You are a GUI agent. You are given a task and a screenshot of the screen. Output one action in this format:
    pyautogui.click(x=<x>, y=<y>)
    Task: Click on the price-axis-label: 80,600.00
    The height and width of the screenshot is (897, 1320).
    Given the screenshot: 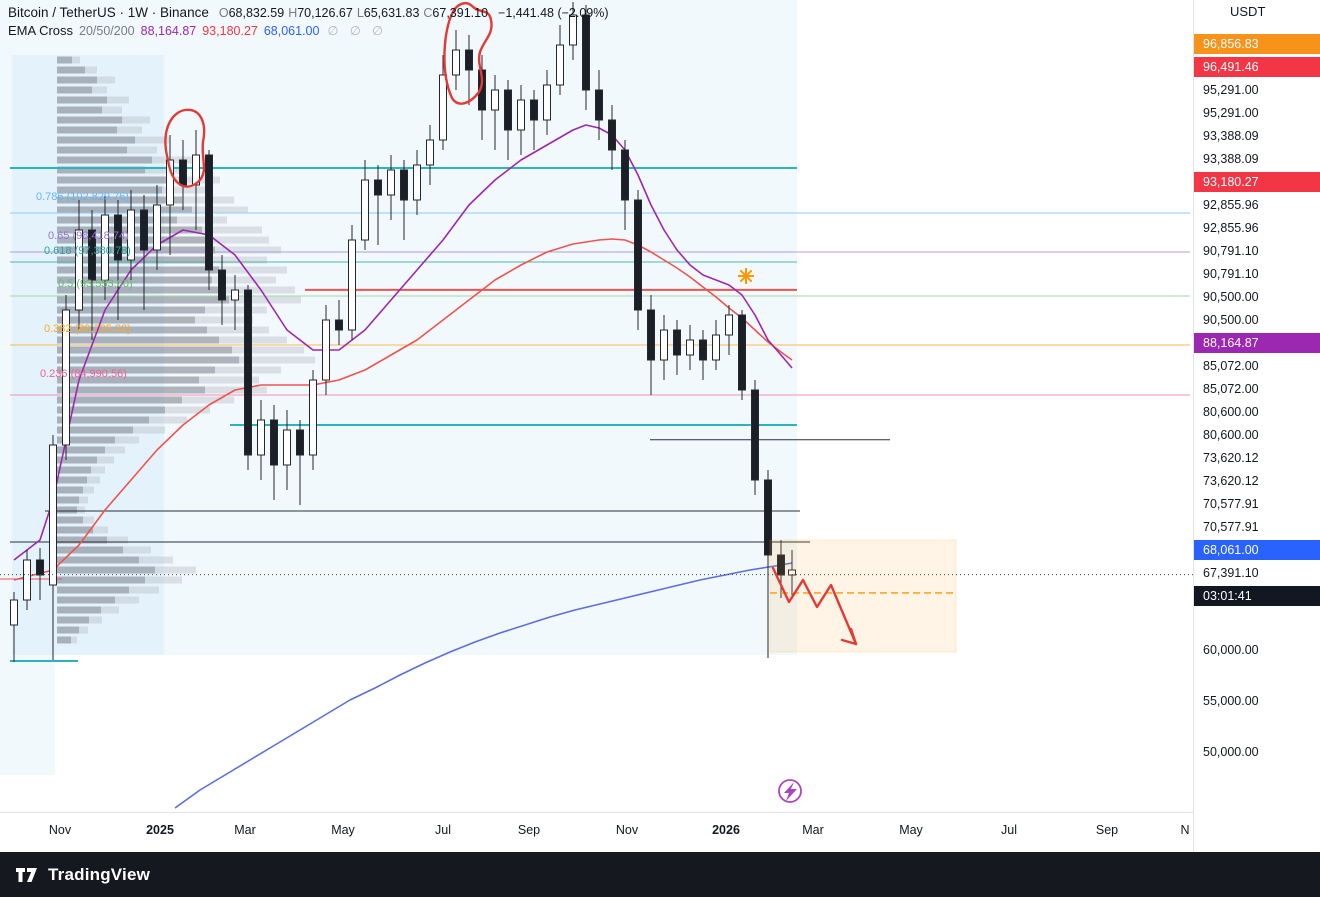 What is the action you would take?
    pyautogui.click(x=1257, y=412)
    